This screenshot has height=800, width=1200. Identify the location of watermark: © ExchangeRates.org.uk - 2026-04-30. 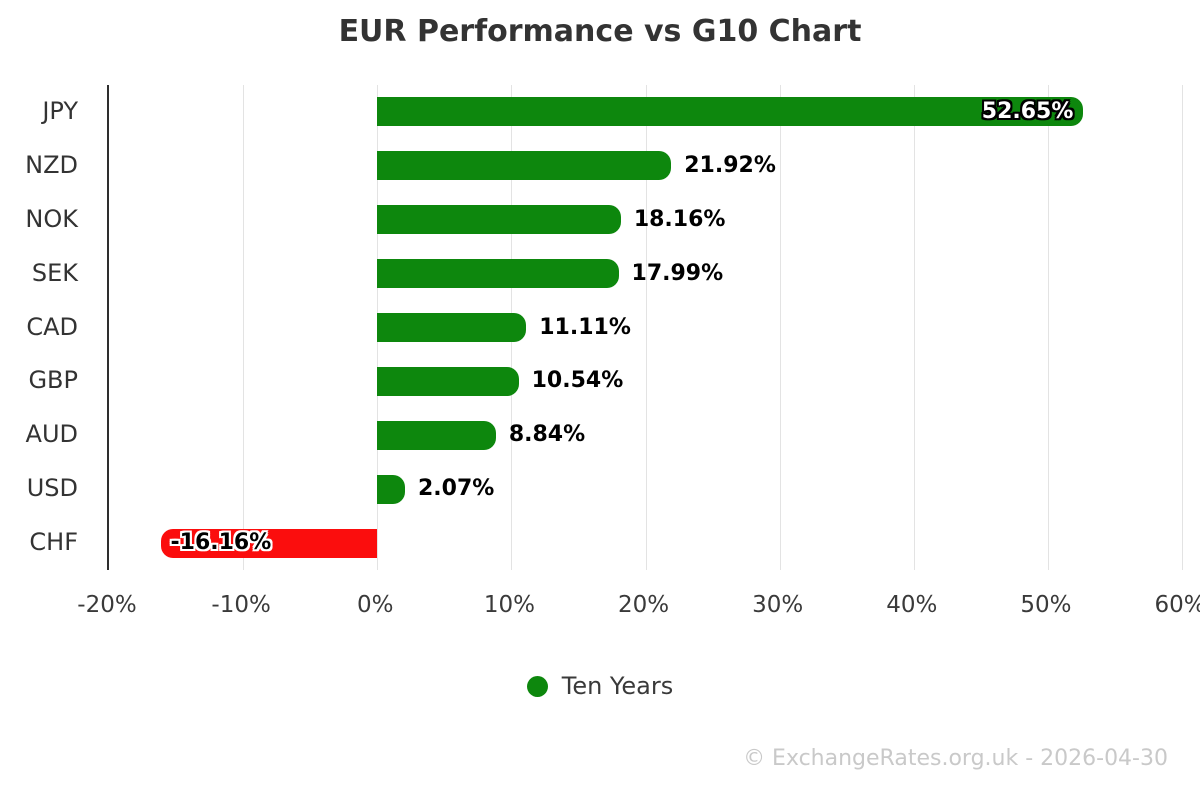
(955, 758).